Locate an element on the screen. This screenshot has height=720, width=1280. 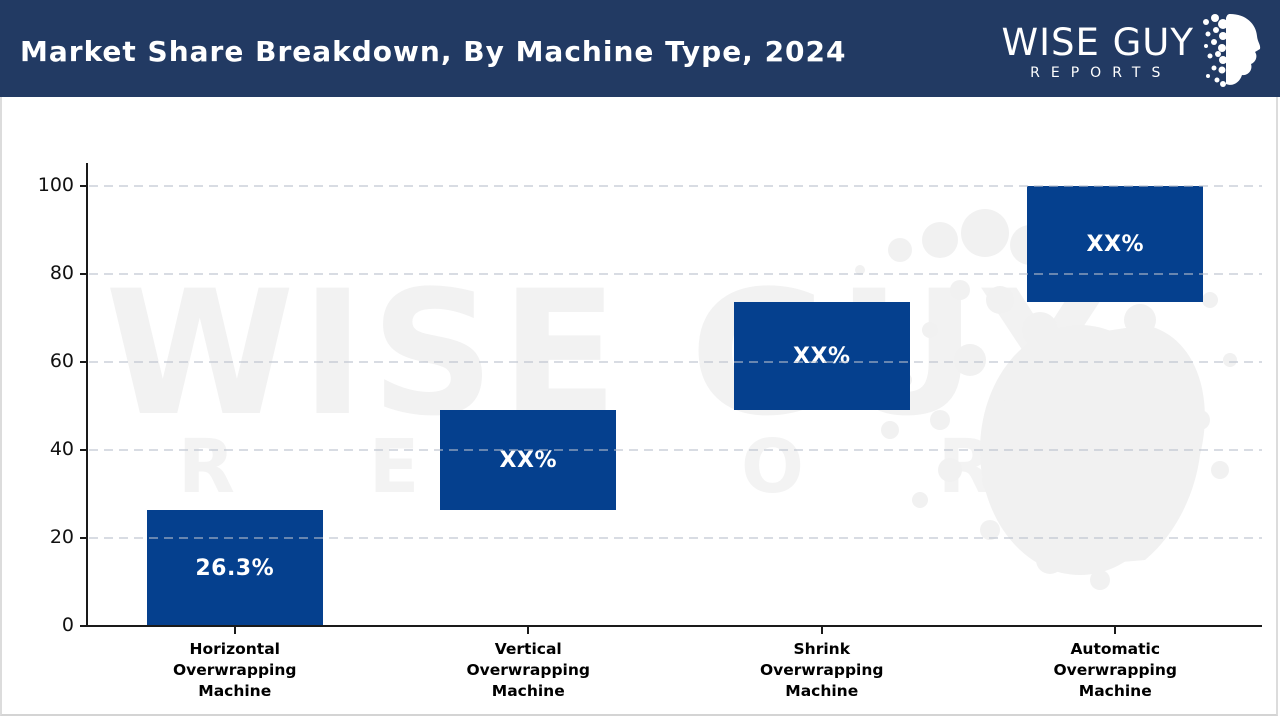
category-label: Automatic Overwrapping Machine is located at coordinates (1115, 670).